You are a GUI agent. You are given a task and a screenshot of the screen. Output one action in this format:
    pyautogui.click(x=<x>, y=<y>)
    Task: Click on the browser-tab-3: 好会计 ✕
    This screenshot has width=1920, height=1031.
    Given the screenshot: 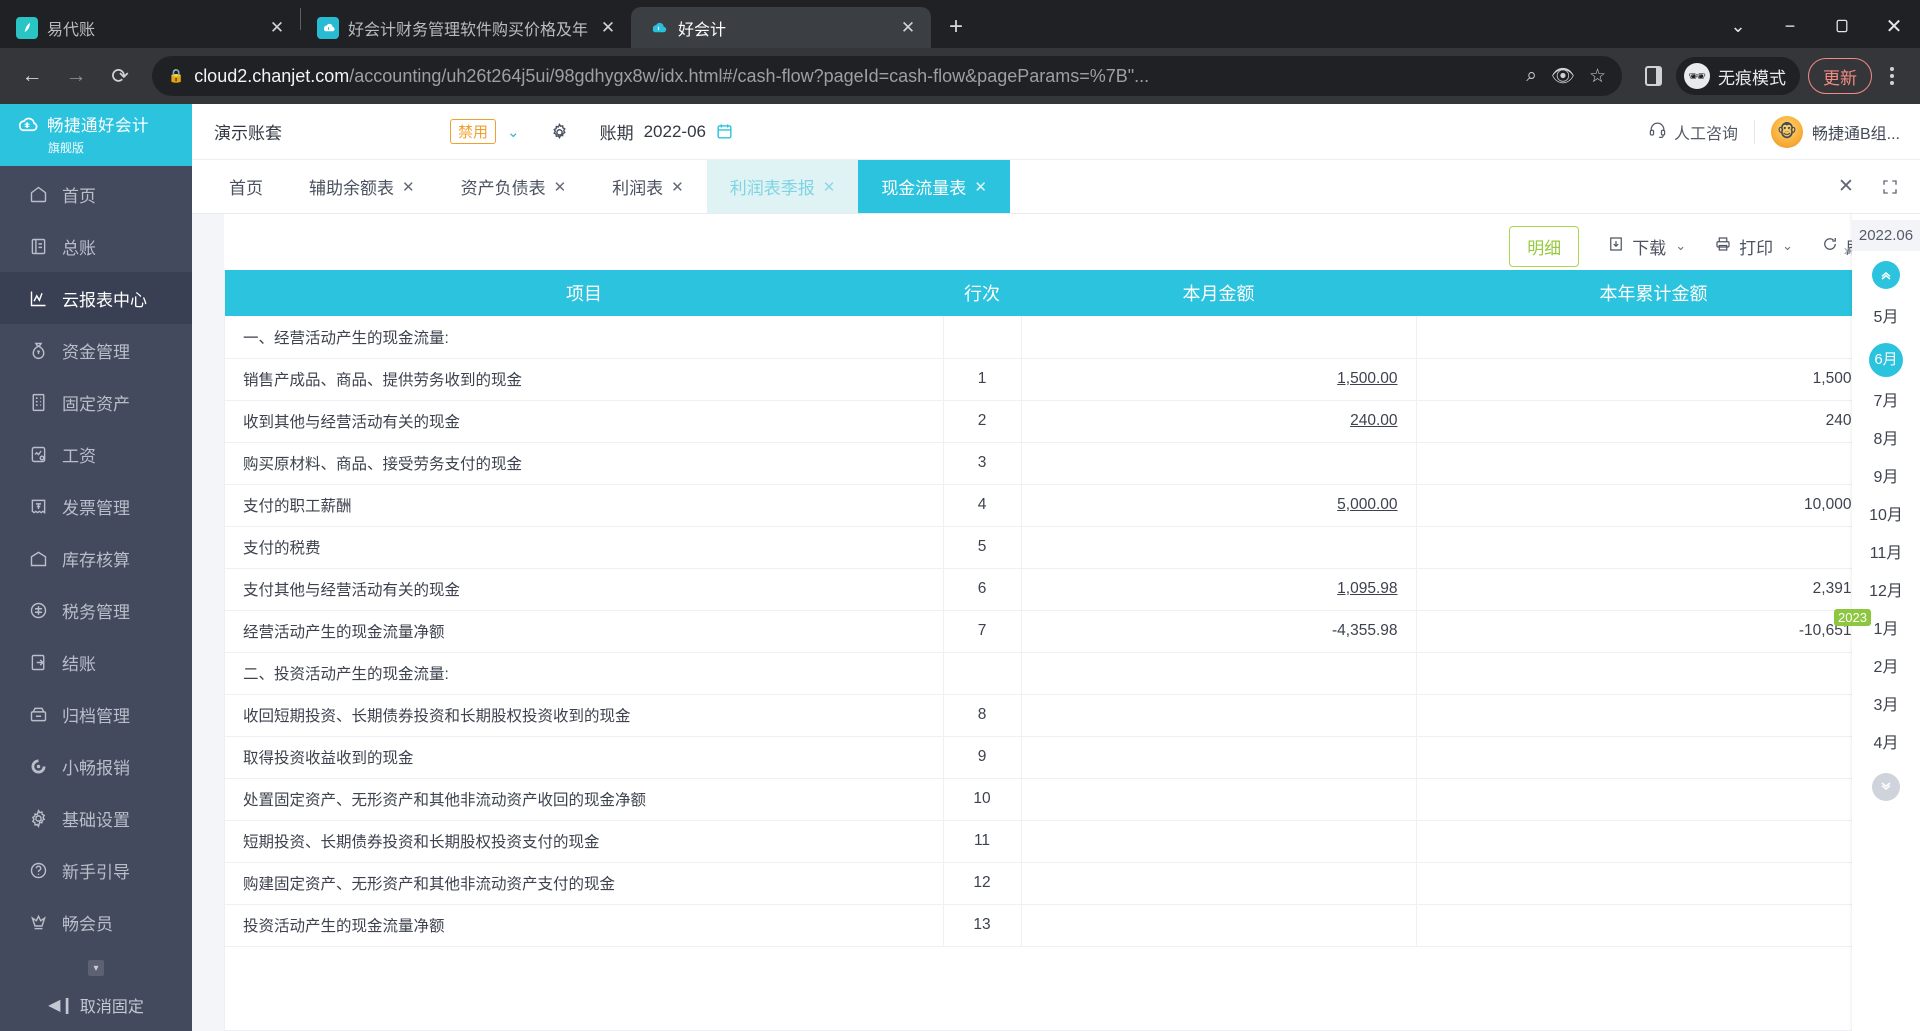 What is the action you would take?
    pyautogui.click(x=781, y=27)
    